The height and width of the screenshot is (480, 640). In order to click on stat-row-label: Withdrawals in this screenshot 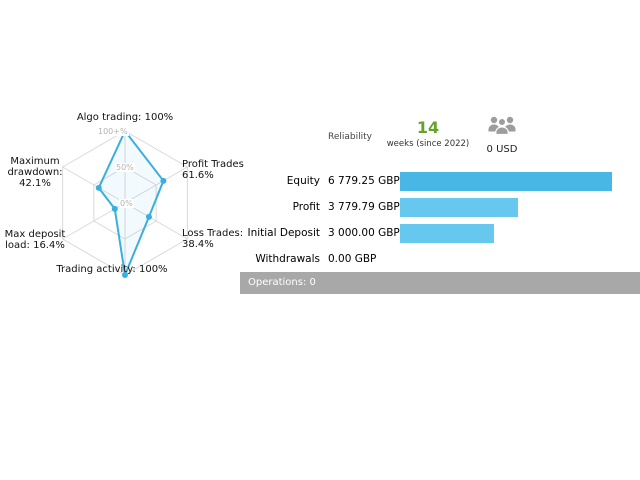, I will do `click(287, 259)`.